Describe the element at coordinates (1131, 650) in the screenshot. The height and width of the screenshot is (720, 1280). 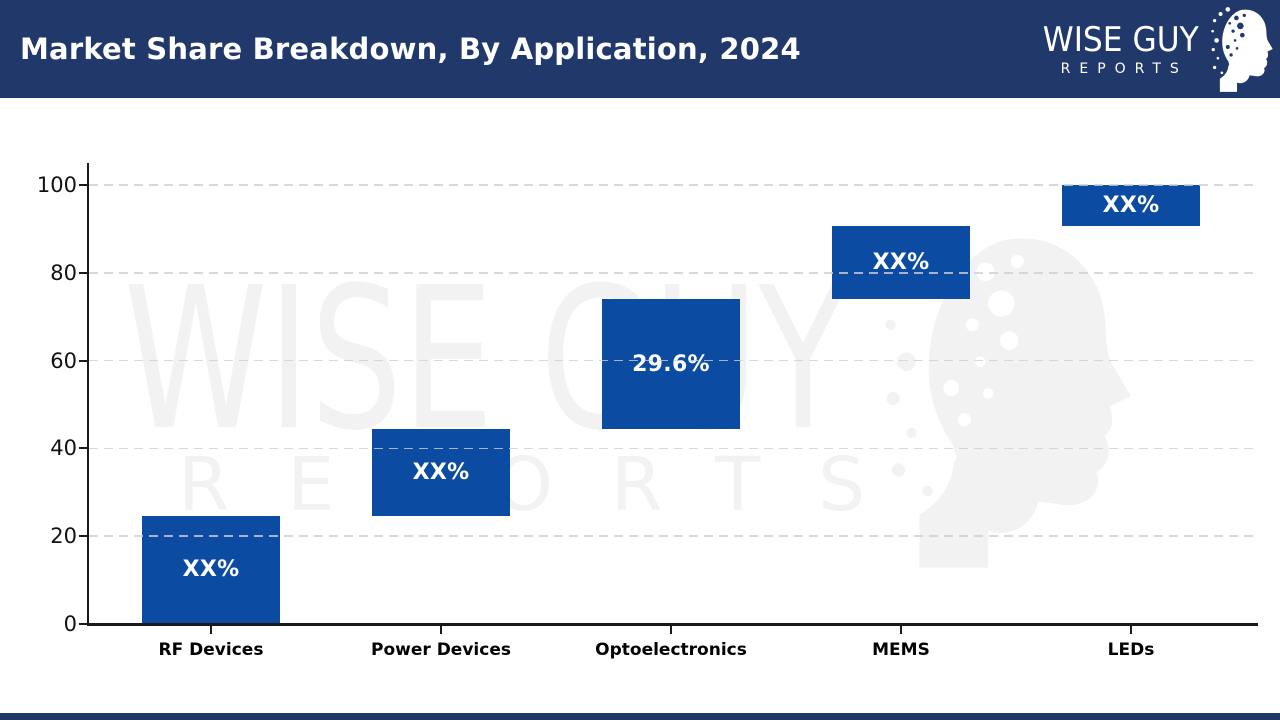
I see `x-category-label: LEDs` at that location.